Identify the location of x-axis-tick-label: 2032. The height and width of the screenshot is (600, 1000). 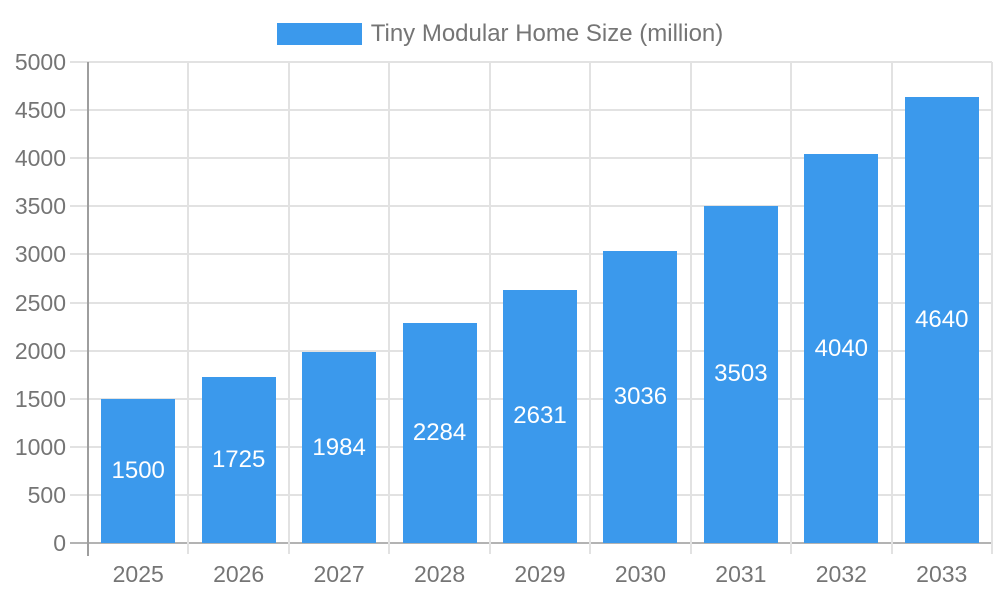
(841, 574).